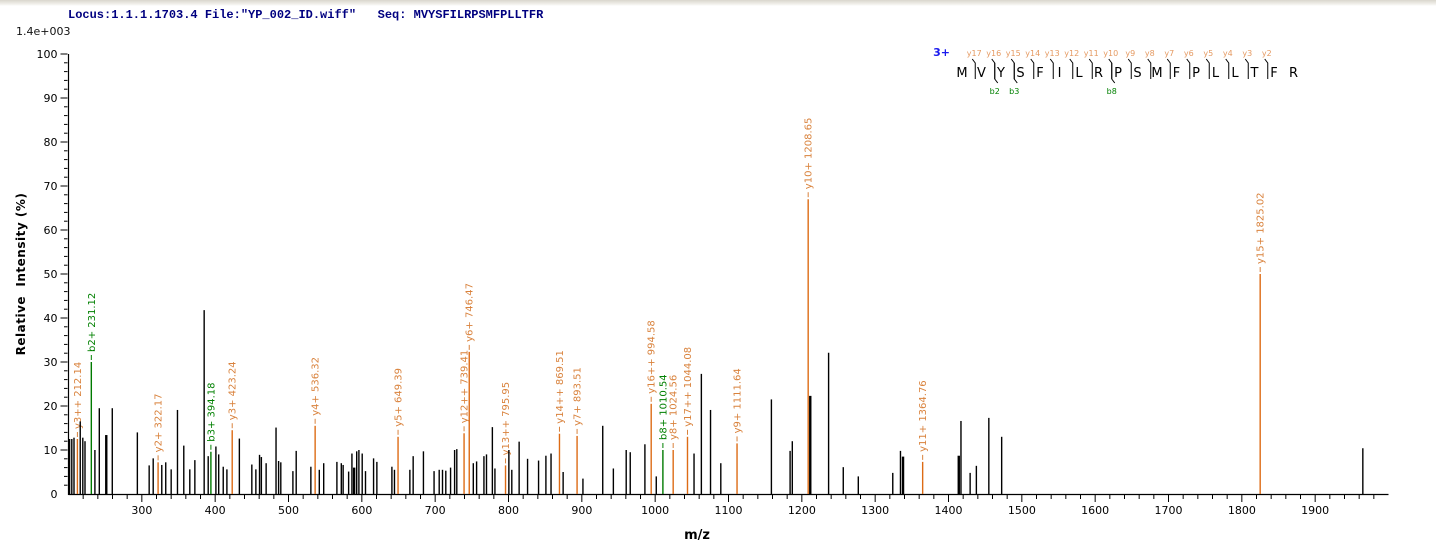  Describe the element at coordinates (1150, 53) in the screenshot. I see `ladder-y-label-y8: y8` at that location.